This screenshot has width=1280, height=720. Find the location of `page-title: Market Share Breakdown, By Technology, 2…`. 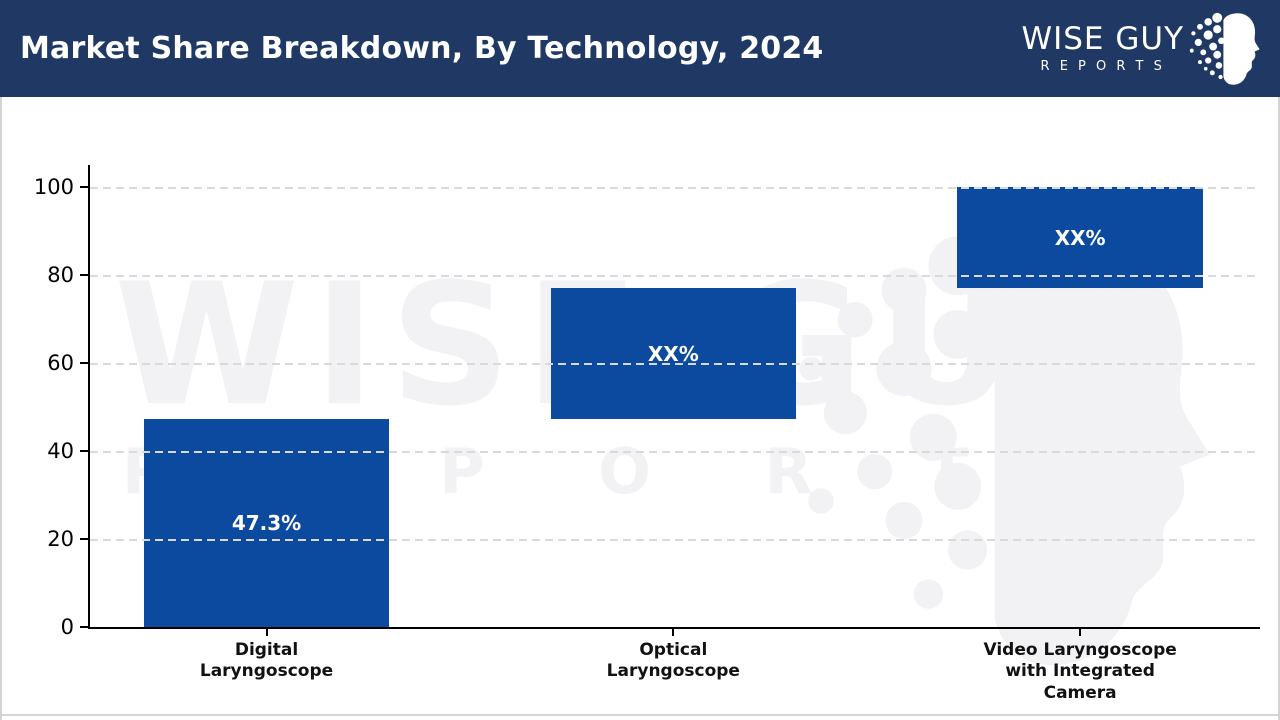

page-title: Market Share Breakdown, By Technology, 2… is located at coordinates (422, 48).